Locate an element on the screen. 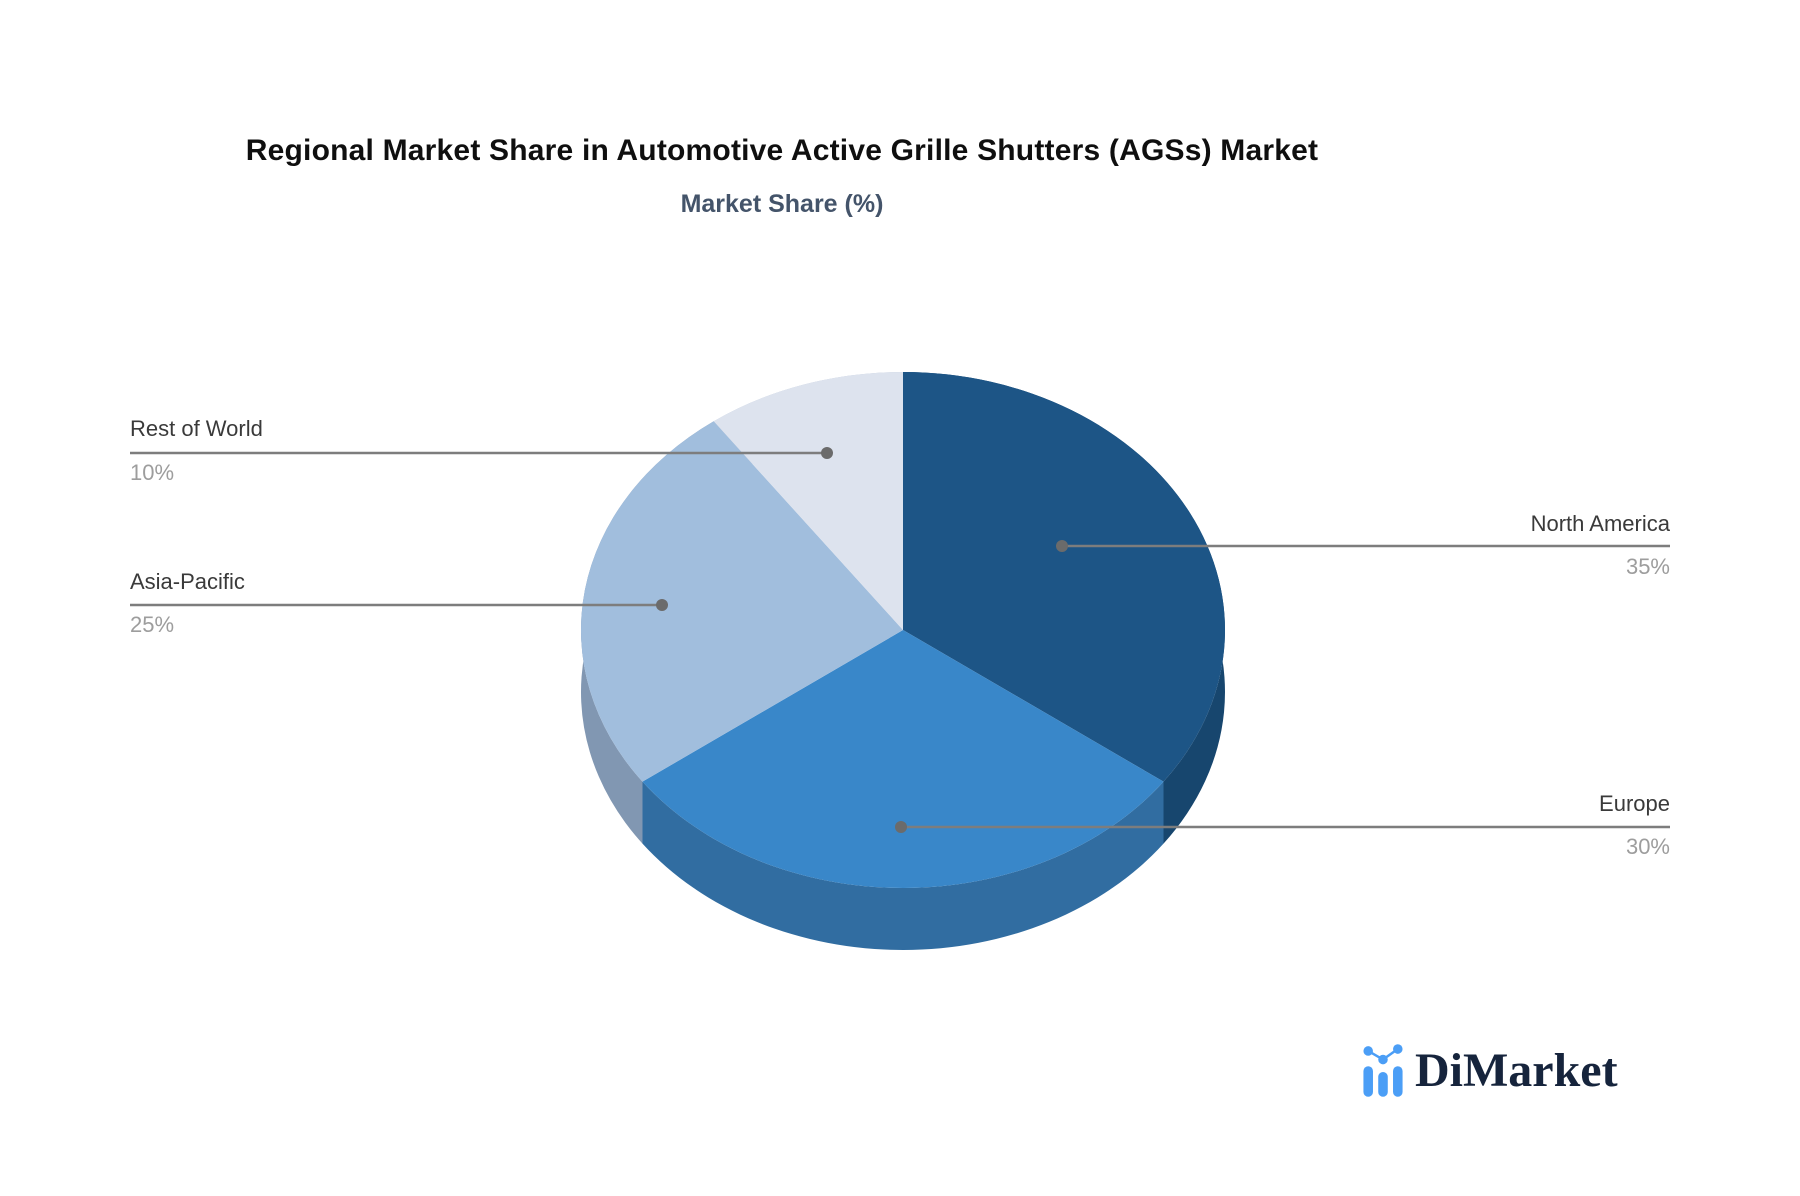  callout-value-europe: 30% is located at coordinates (1647, 846).